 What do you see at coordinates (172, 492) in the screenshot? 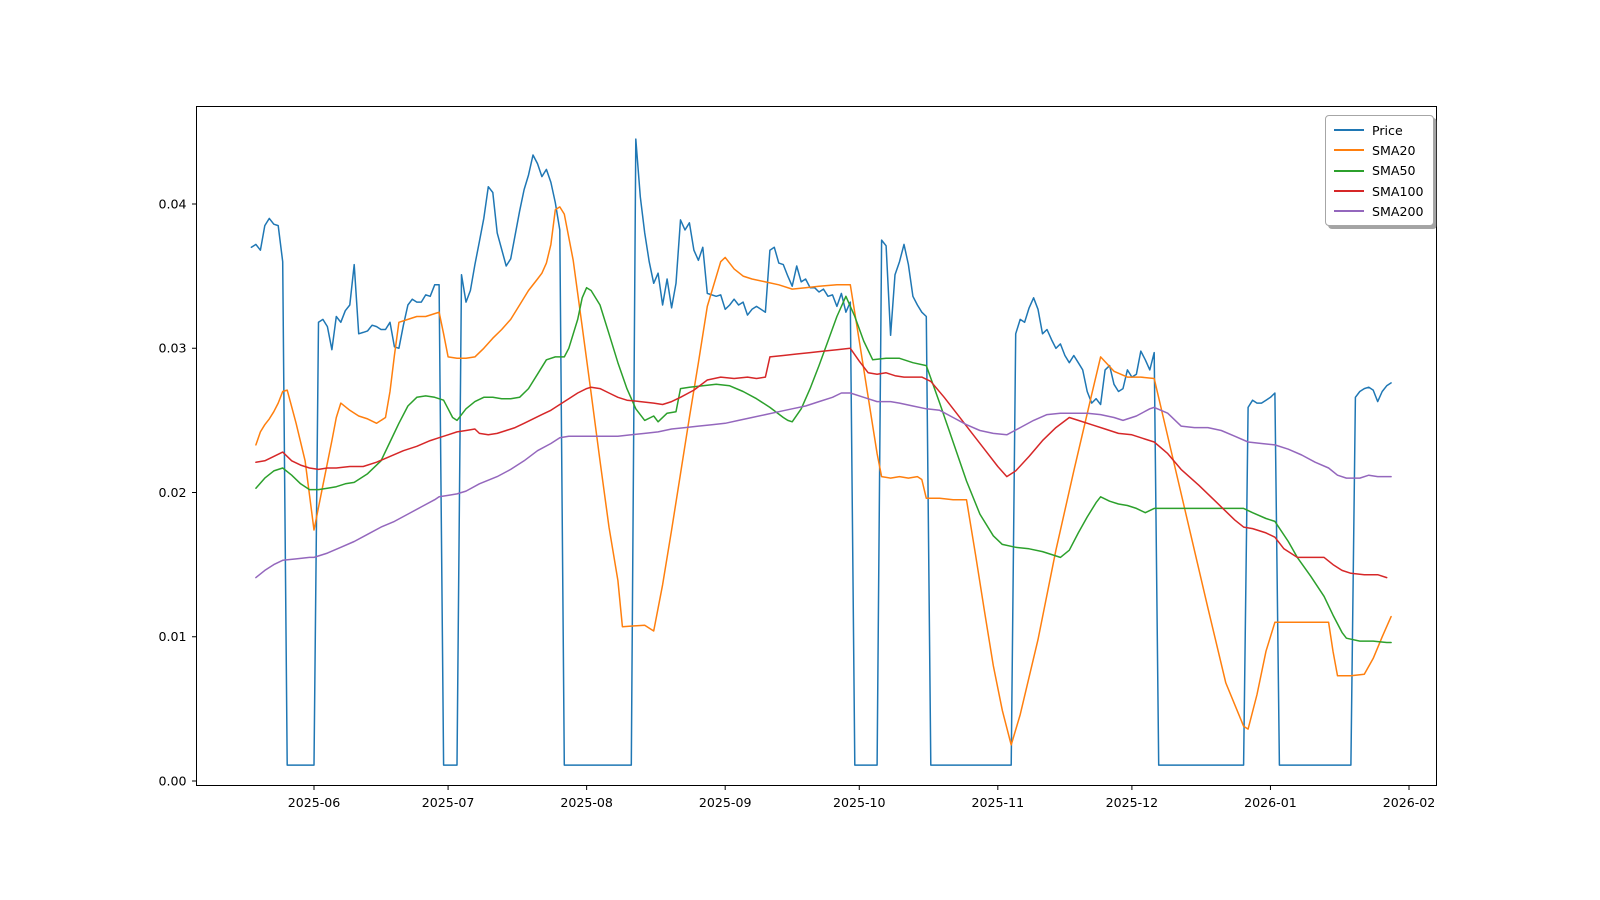
I see `y-tick-label-0.02: 0.02` at bounding box center [172, 492].